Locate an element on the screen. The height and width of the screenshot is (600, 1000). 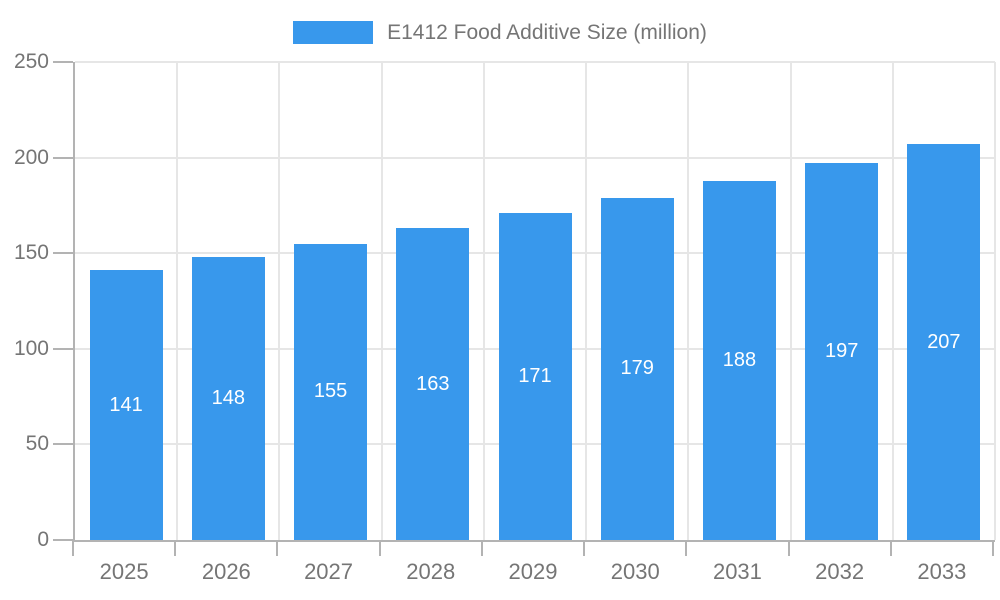
legend-label: E1412 Food Additive Size (million) is located at coordinates (547, 32).